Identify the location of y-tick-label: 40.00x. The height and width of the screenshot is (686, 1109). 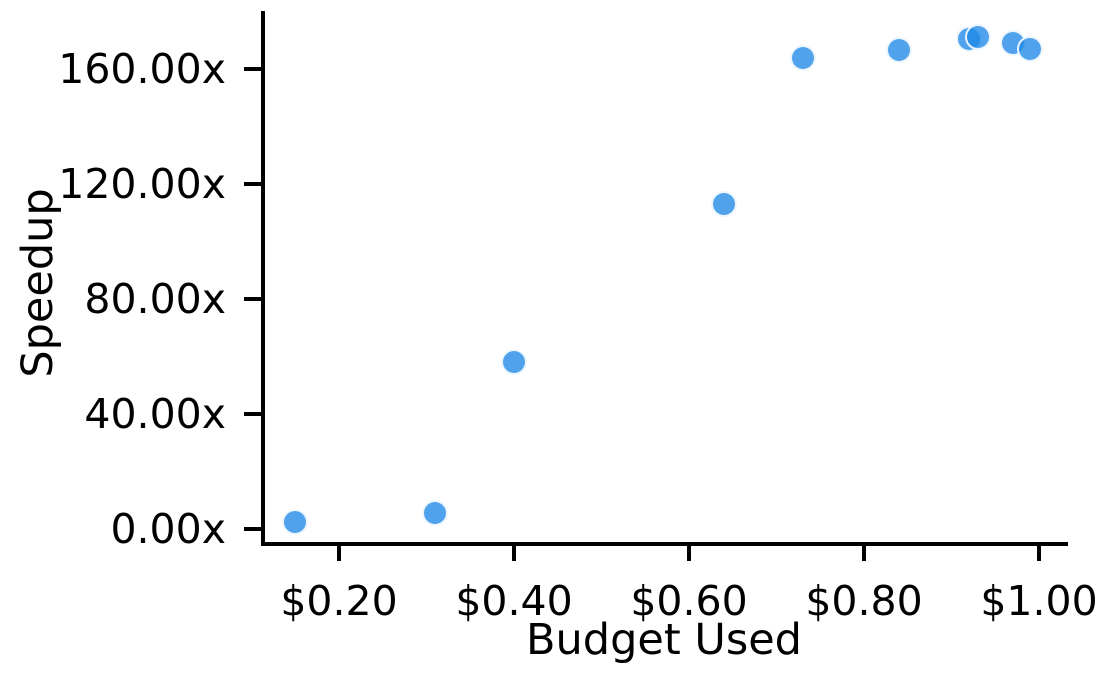
(155, 414).